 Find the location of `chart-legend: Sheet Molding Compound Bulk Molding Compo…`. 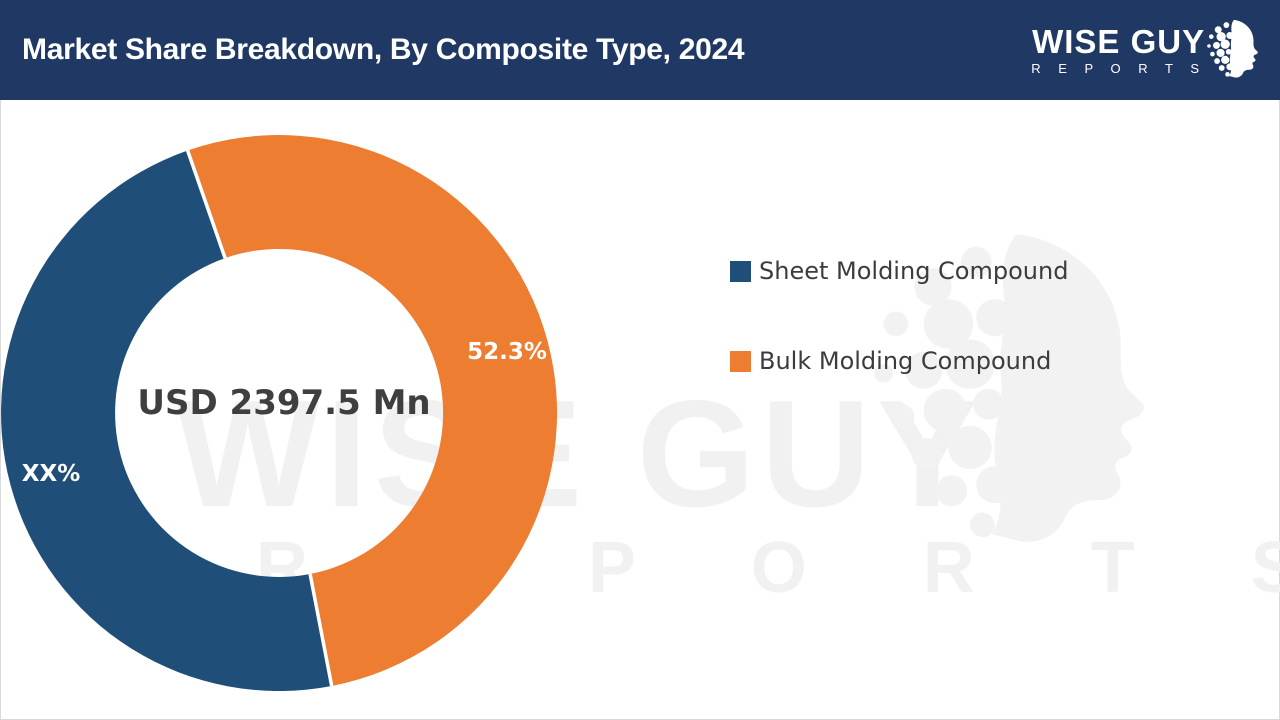

chart-legend: Sheet Molding Compound Bulk Molding Compo… is located at coordinates (899, 347).